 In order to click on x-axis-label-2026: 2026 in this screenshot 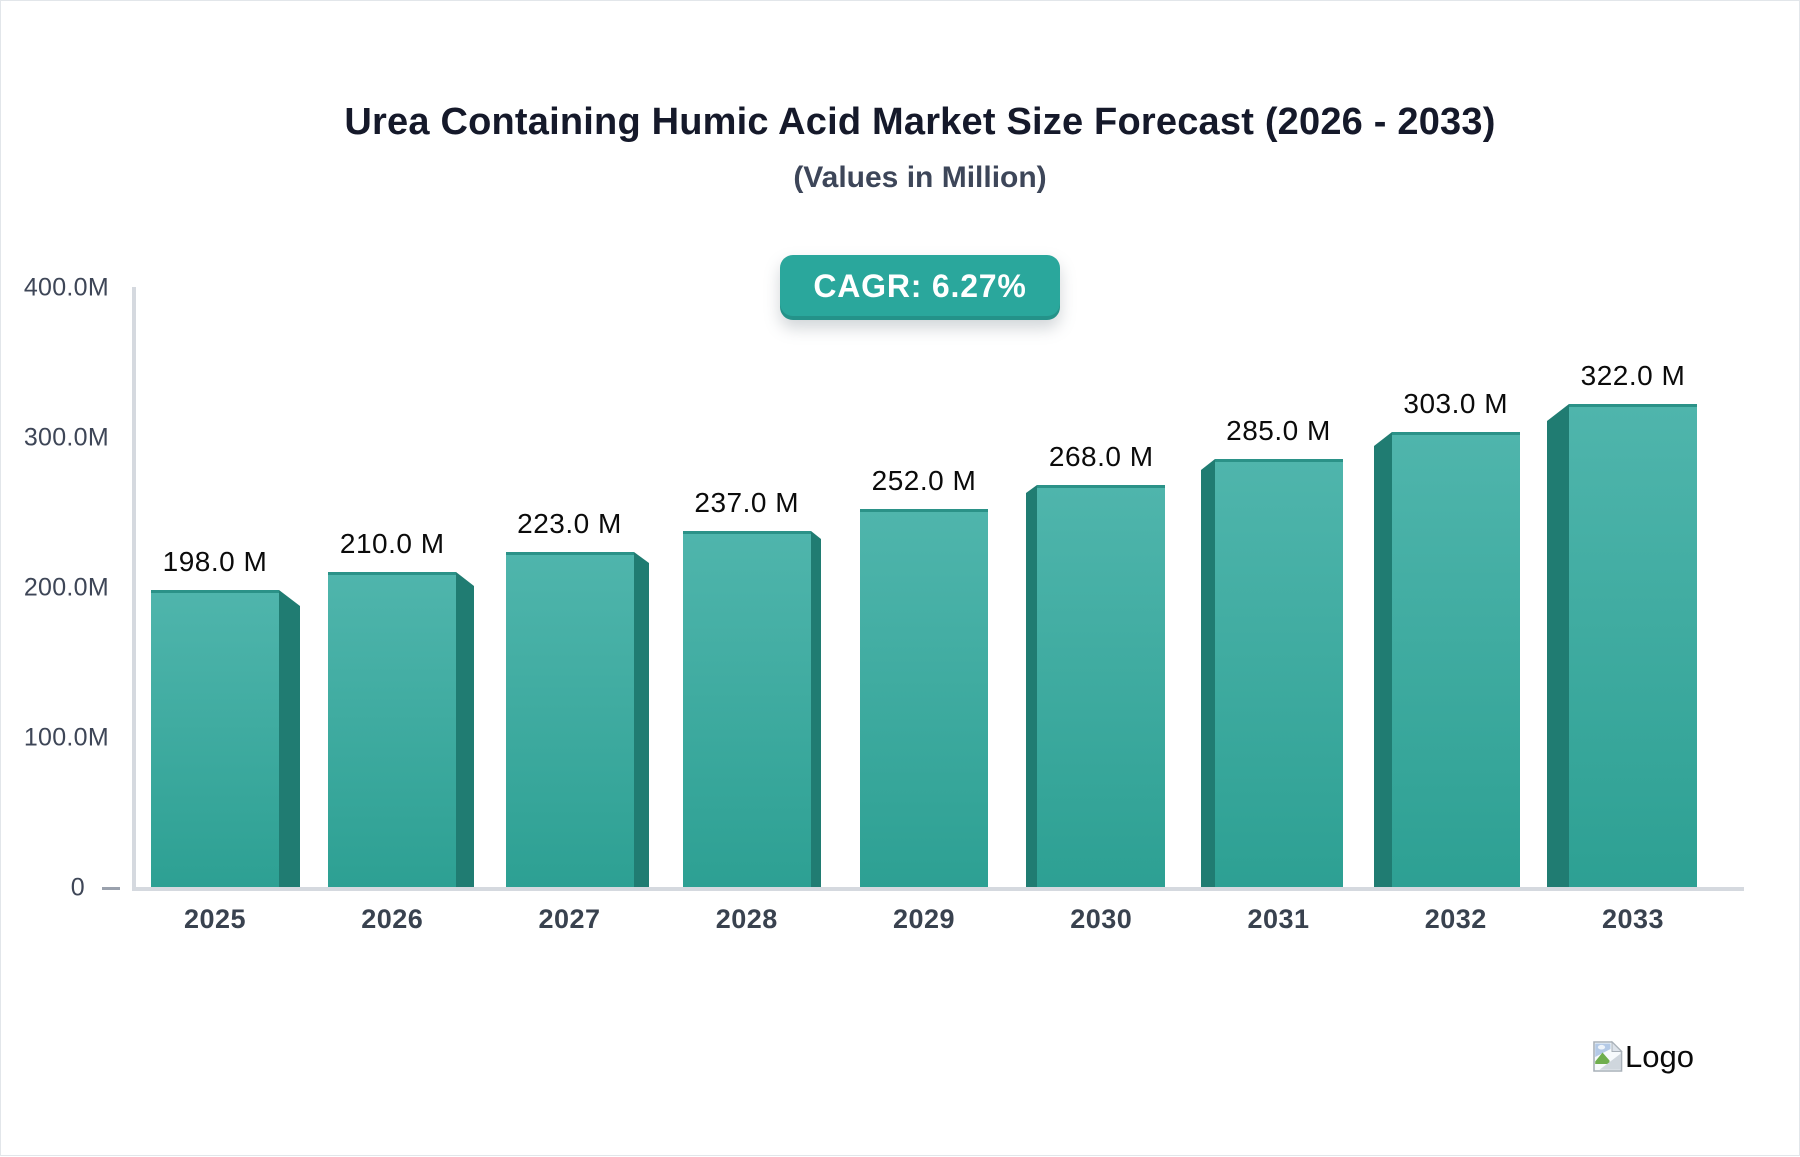, I will do `click(392, 919)`.